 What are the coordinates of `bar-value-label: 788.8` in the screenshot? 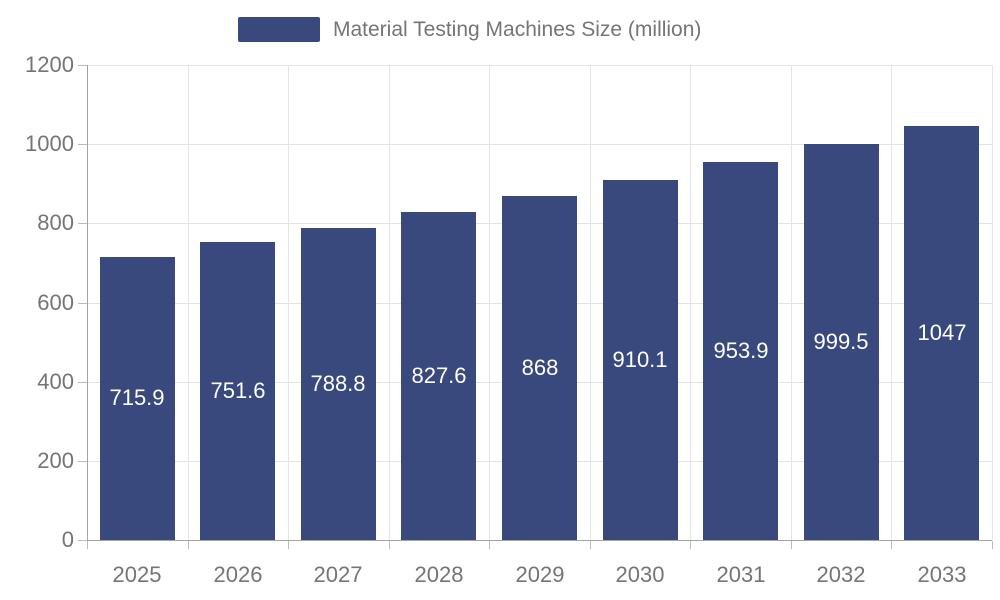 It's located at (338, 383).